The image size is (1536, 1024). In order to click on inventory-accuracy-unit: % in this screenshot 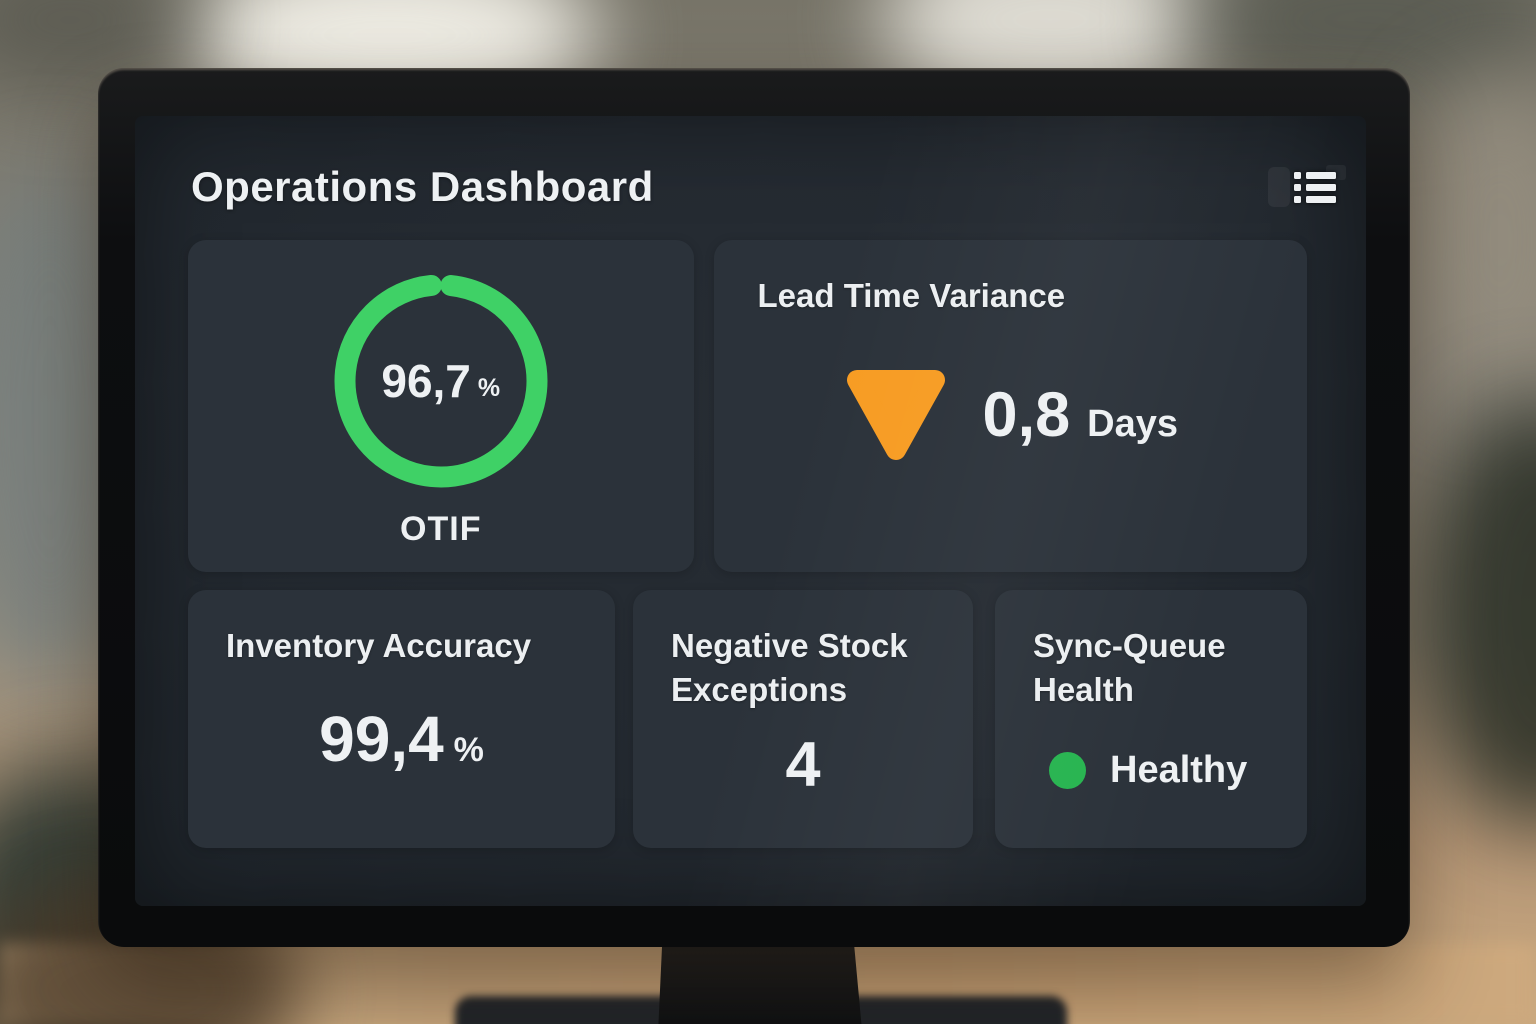, I will do `click(468, 749)`.